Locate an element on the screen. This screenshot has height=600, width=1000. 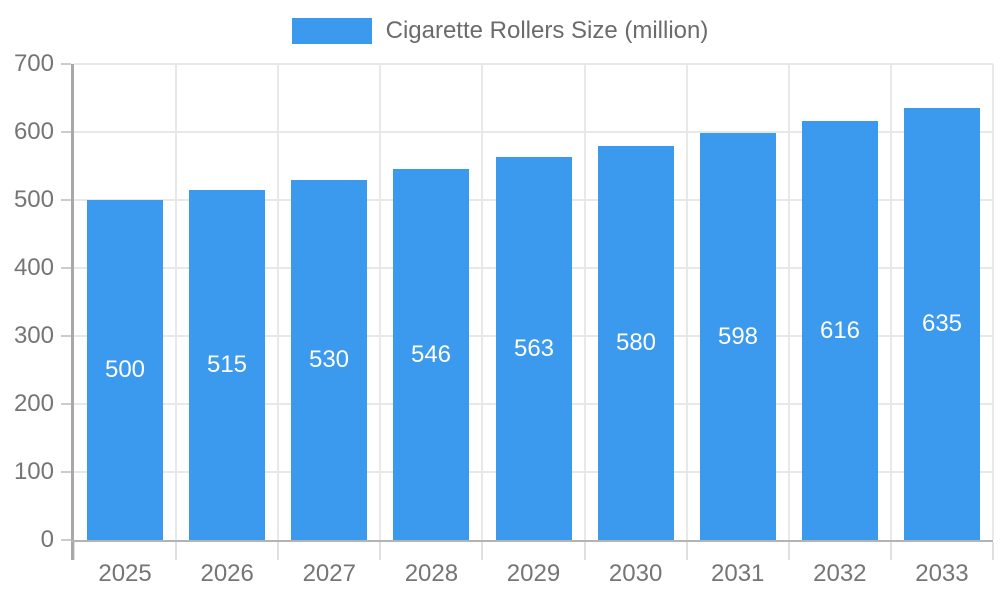
x-tick-label-2028: 2028 is located at coordinates (431, 573).